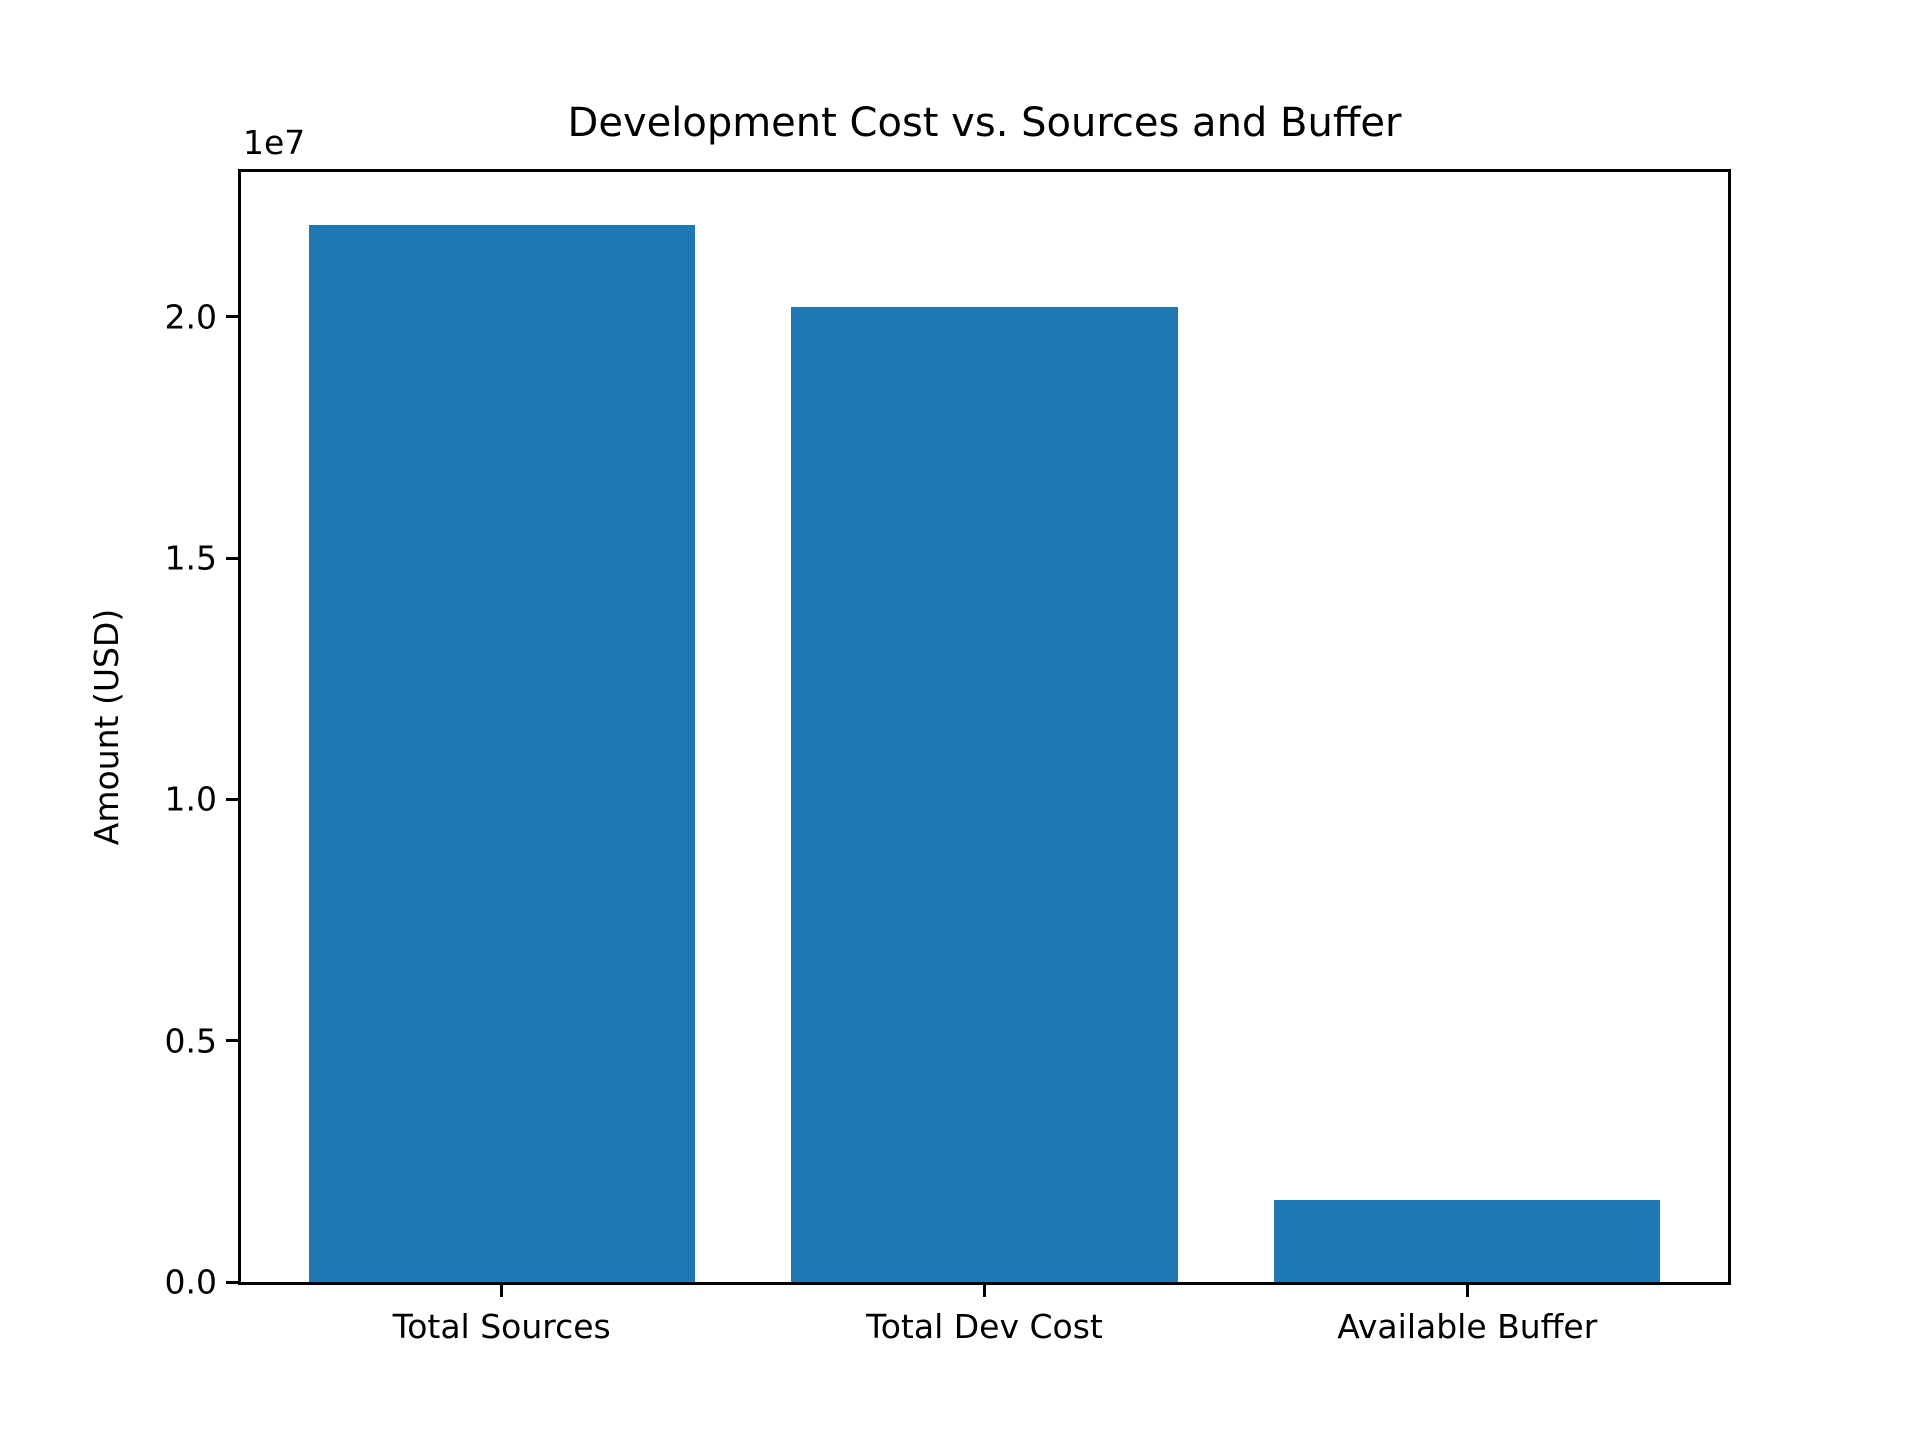 The height and width of the screenshot is (1440, 1920). What do you see at coordinates (106, 727) in the screenshot?
I see `y-axis-label: Amount (USD)` at bounding box center [106, 727].